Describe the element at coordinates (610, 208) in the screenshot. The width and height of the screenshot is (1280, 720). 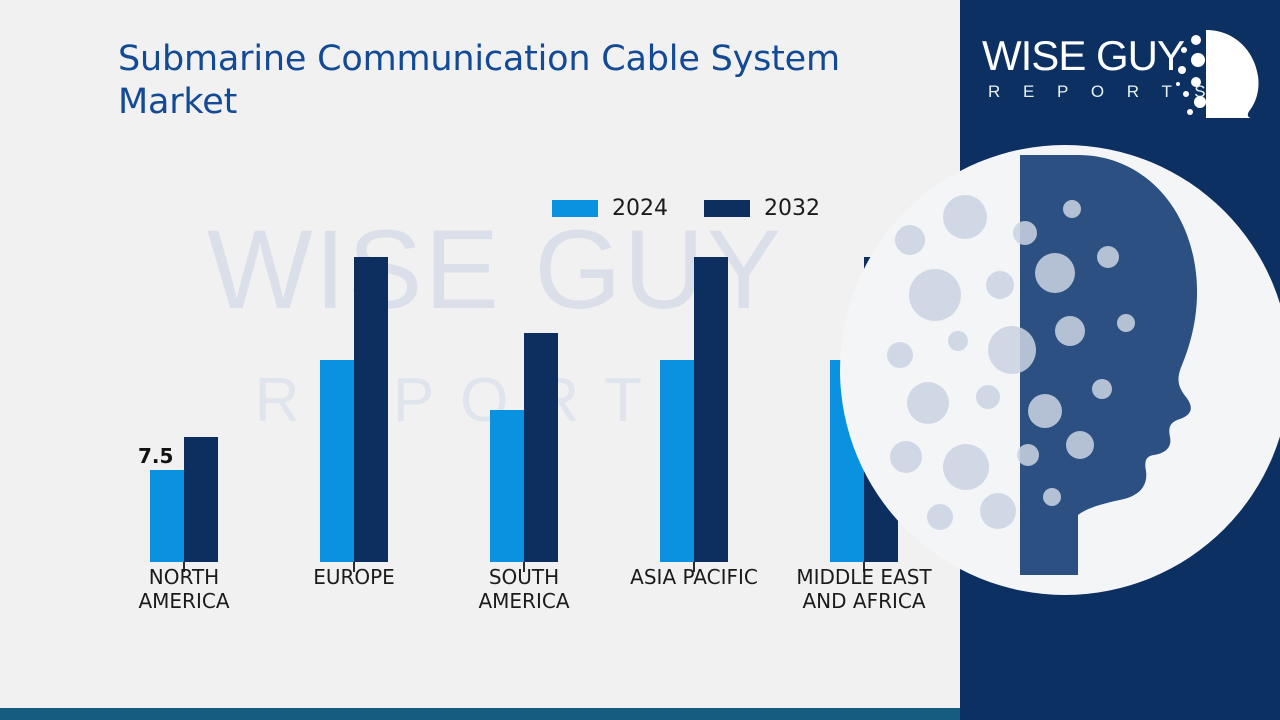
I see `legend-item-2024: 2024` at that location.